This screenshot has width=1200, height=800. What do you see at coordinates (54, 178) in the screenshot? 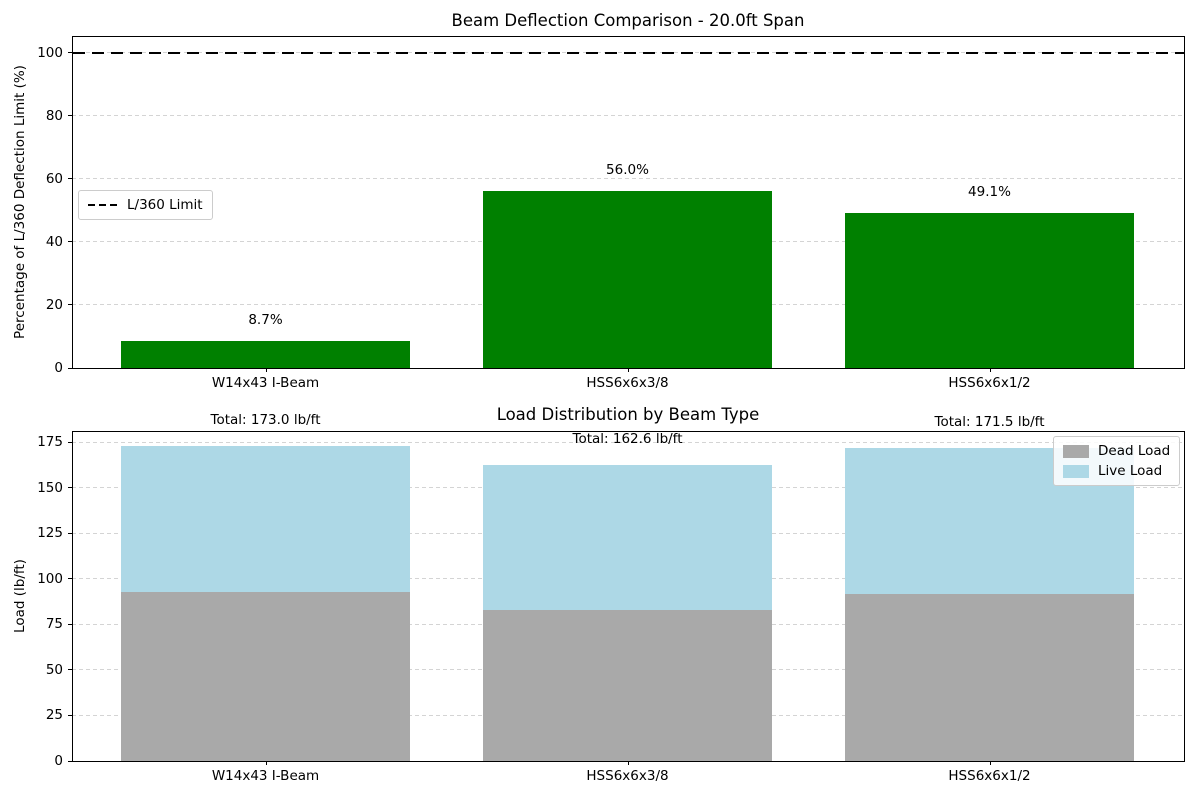
I see `y-tick-label: 60` at bounding box center [54, 178].